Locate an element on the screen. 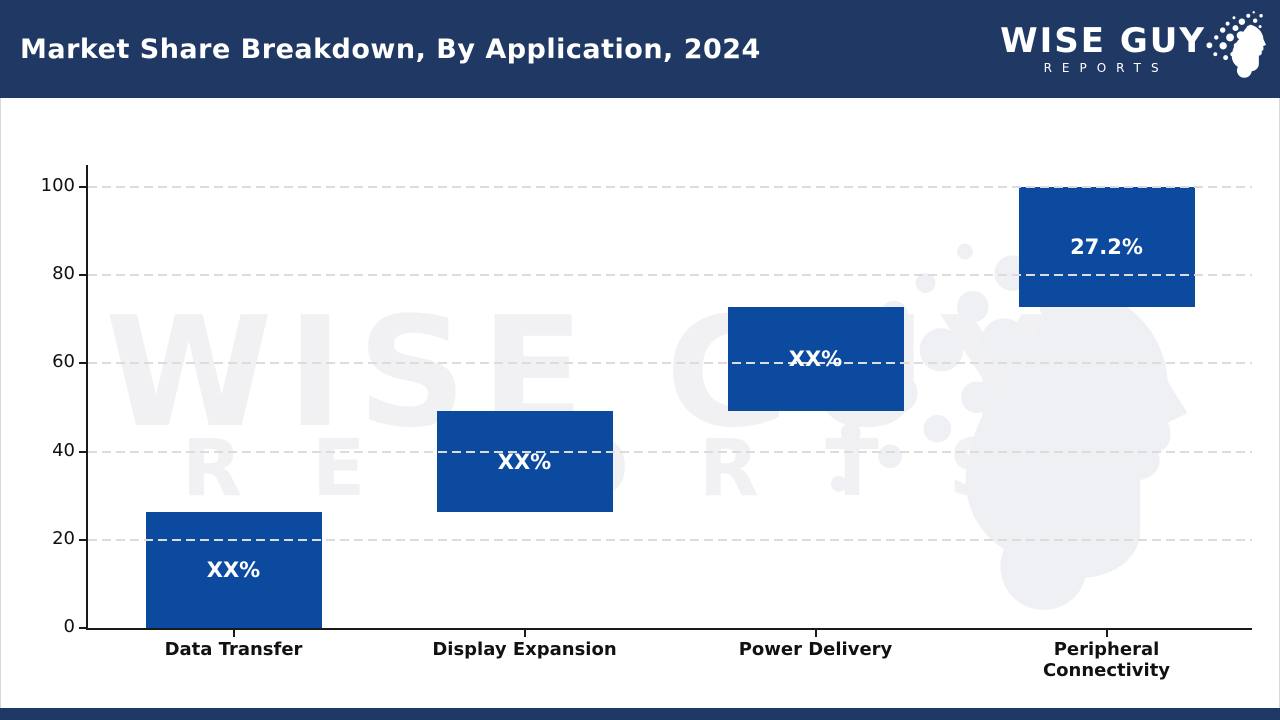  x-category-label-0: Data Transfer is located at coordinates (233, 649).